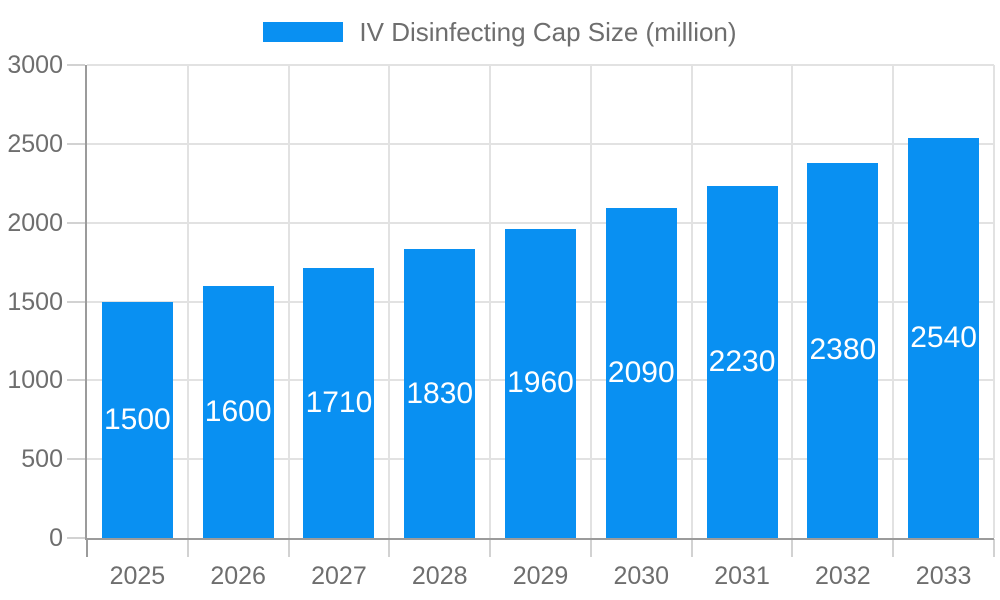  I want to click on x-axis-label: 2025, so click(137, 576).